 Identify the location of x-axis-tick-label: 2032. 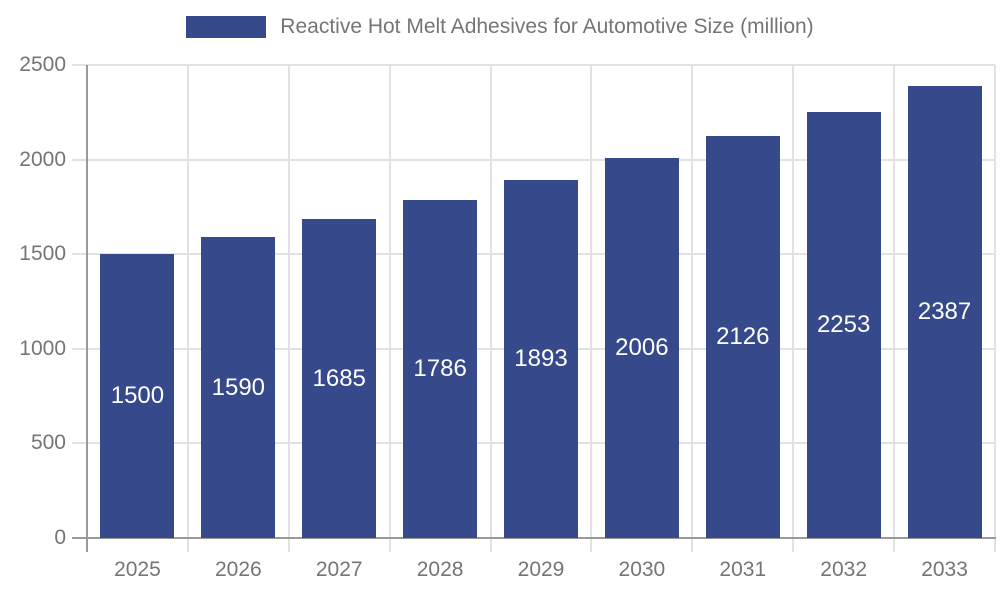
(844, 569).